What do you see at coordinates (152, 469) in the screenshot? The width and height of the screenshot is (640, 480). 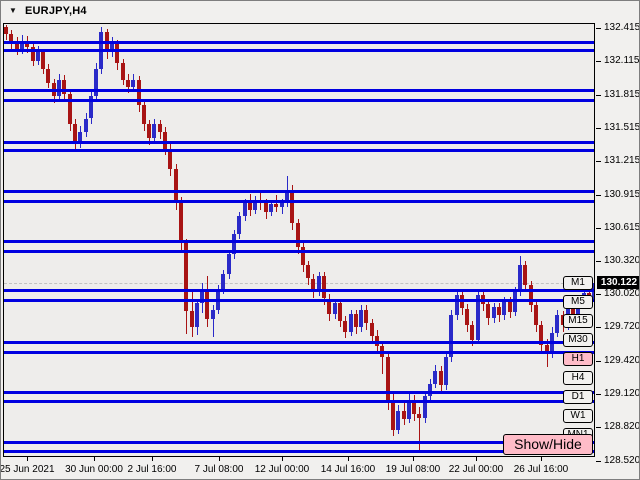 I see `time-axis-label: 2 Jul 16:00` at bounding box center [152, 469].